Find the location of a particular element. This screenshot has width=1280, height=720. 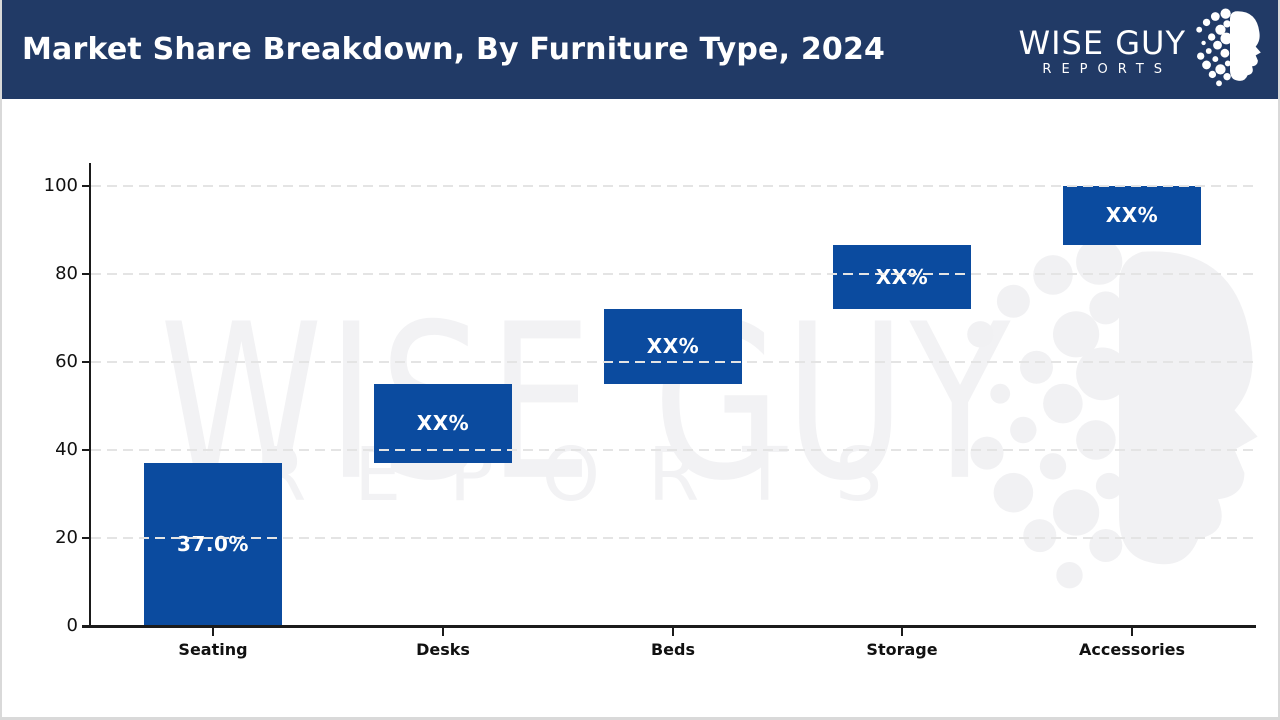

y-axis-line is located at coordinates (90, 395).